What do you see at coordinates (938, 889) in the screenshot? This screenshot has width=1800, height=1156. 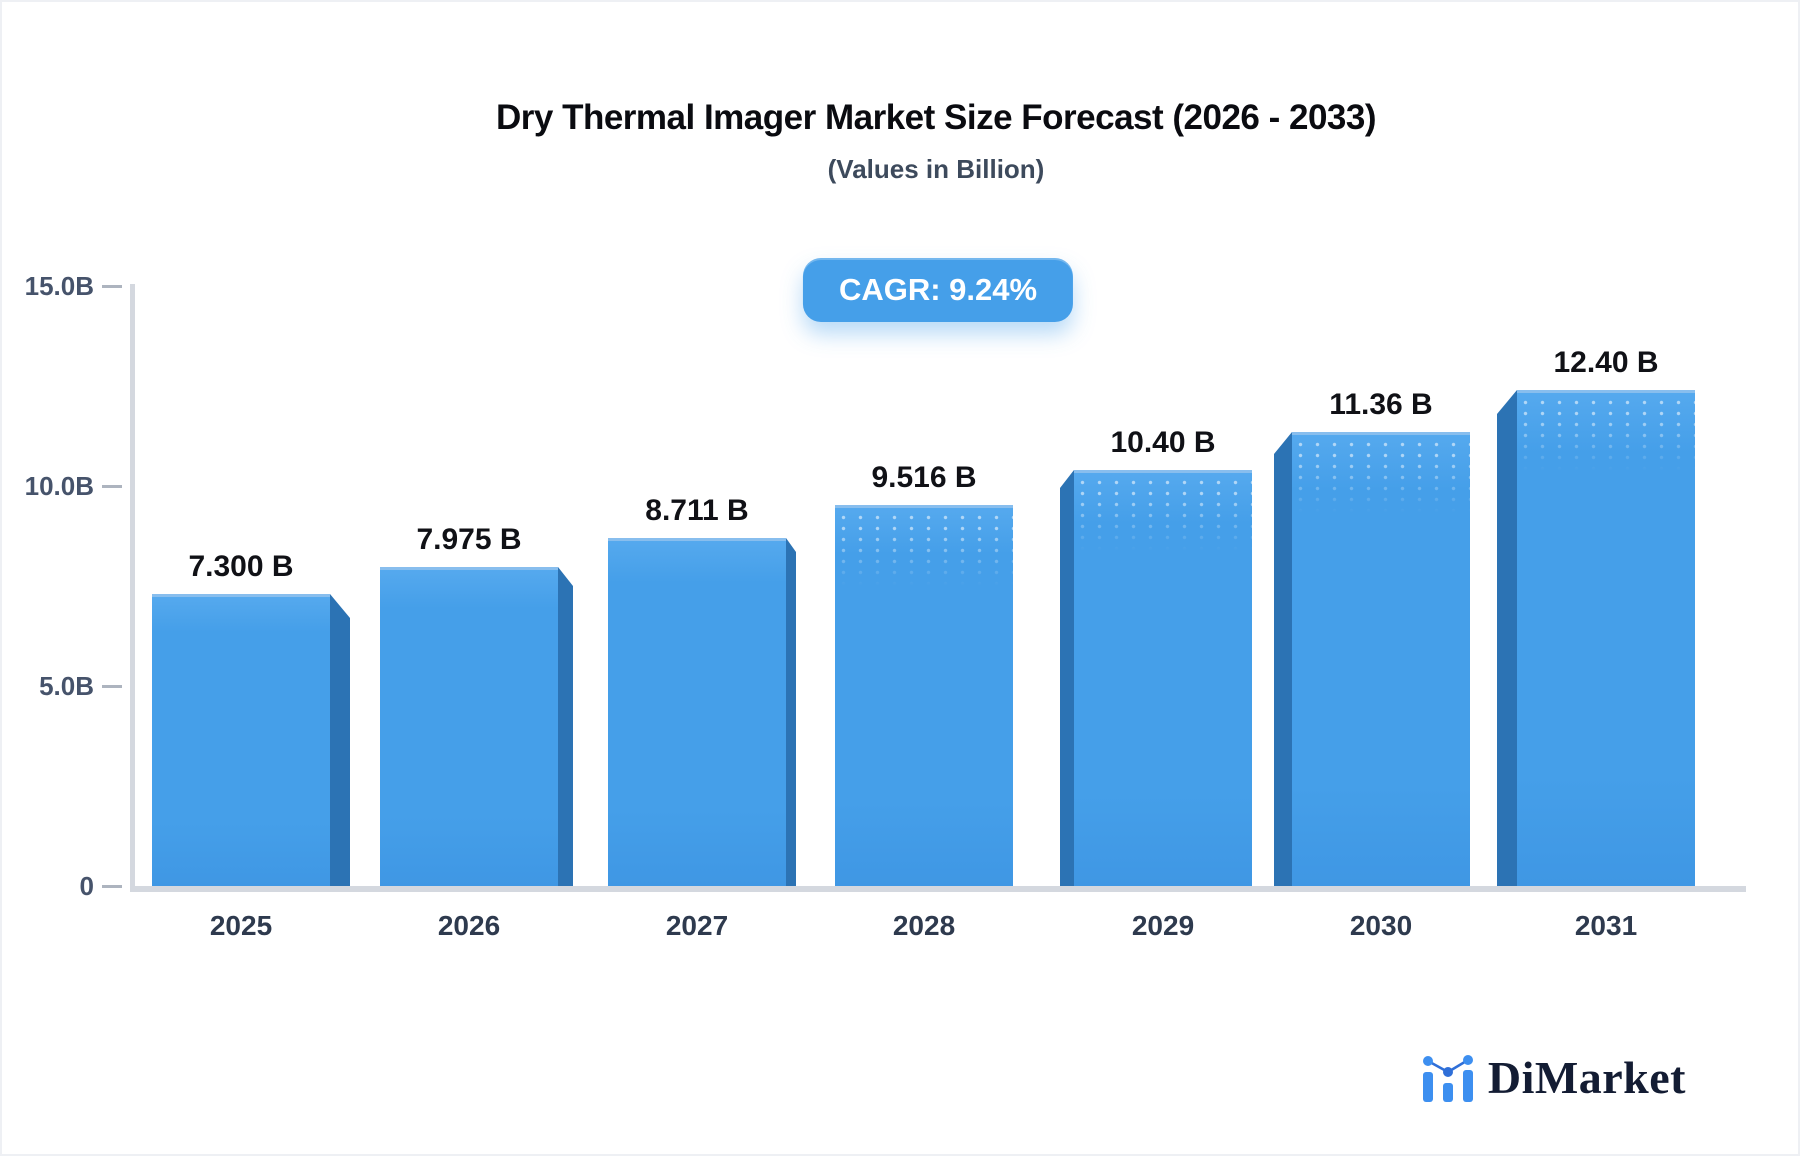 I see `x-axis-line` at bounding box center [938, 889].